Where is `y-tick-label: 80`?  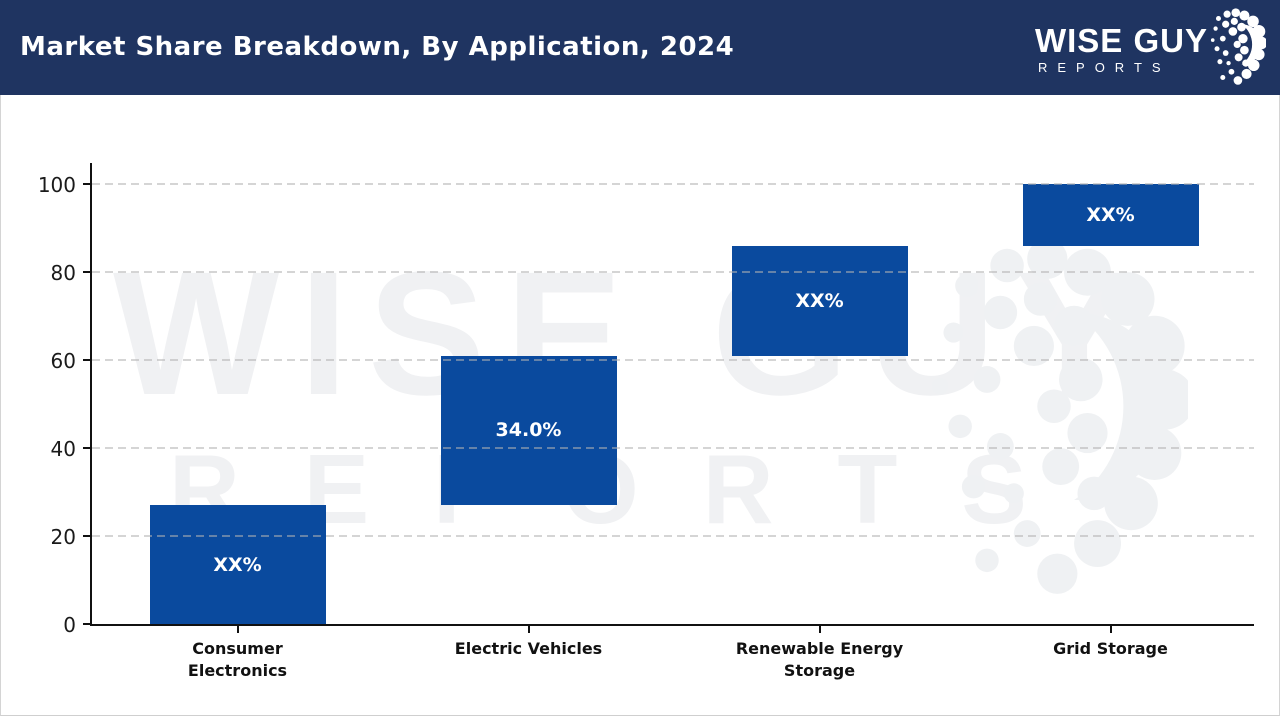 y-tick-label: 80 is located at coordinates (63, 273).